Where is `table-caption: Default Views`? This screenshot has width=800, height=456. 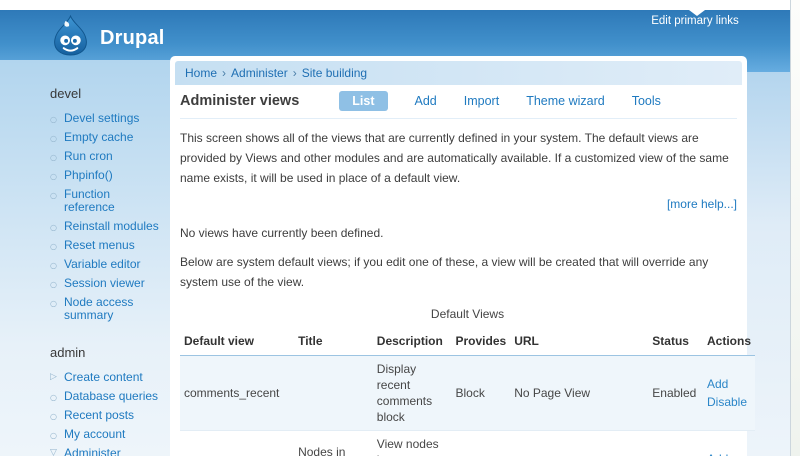
table-caption: Default Views is located at coordinates (467, 314).